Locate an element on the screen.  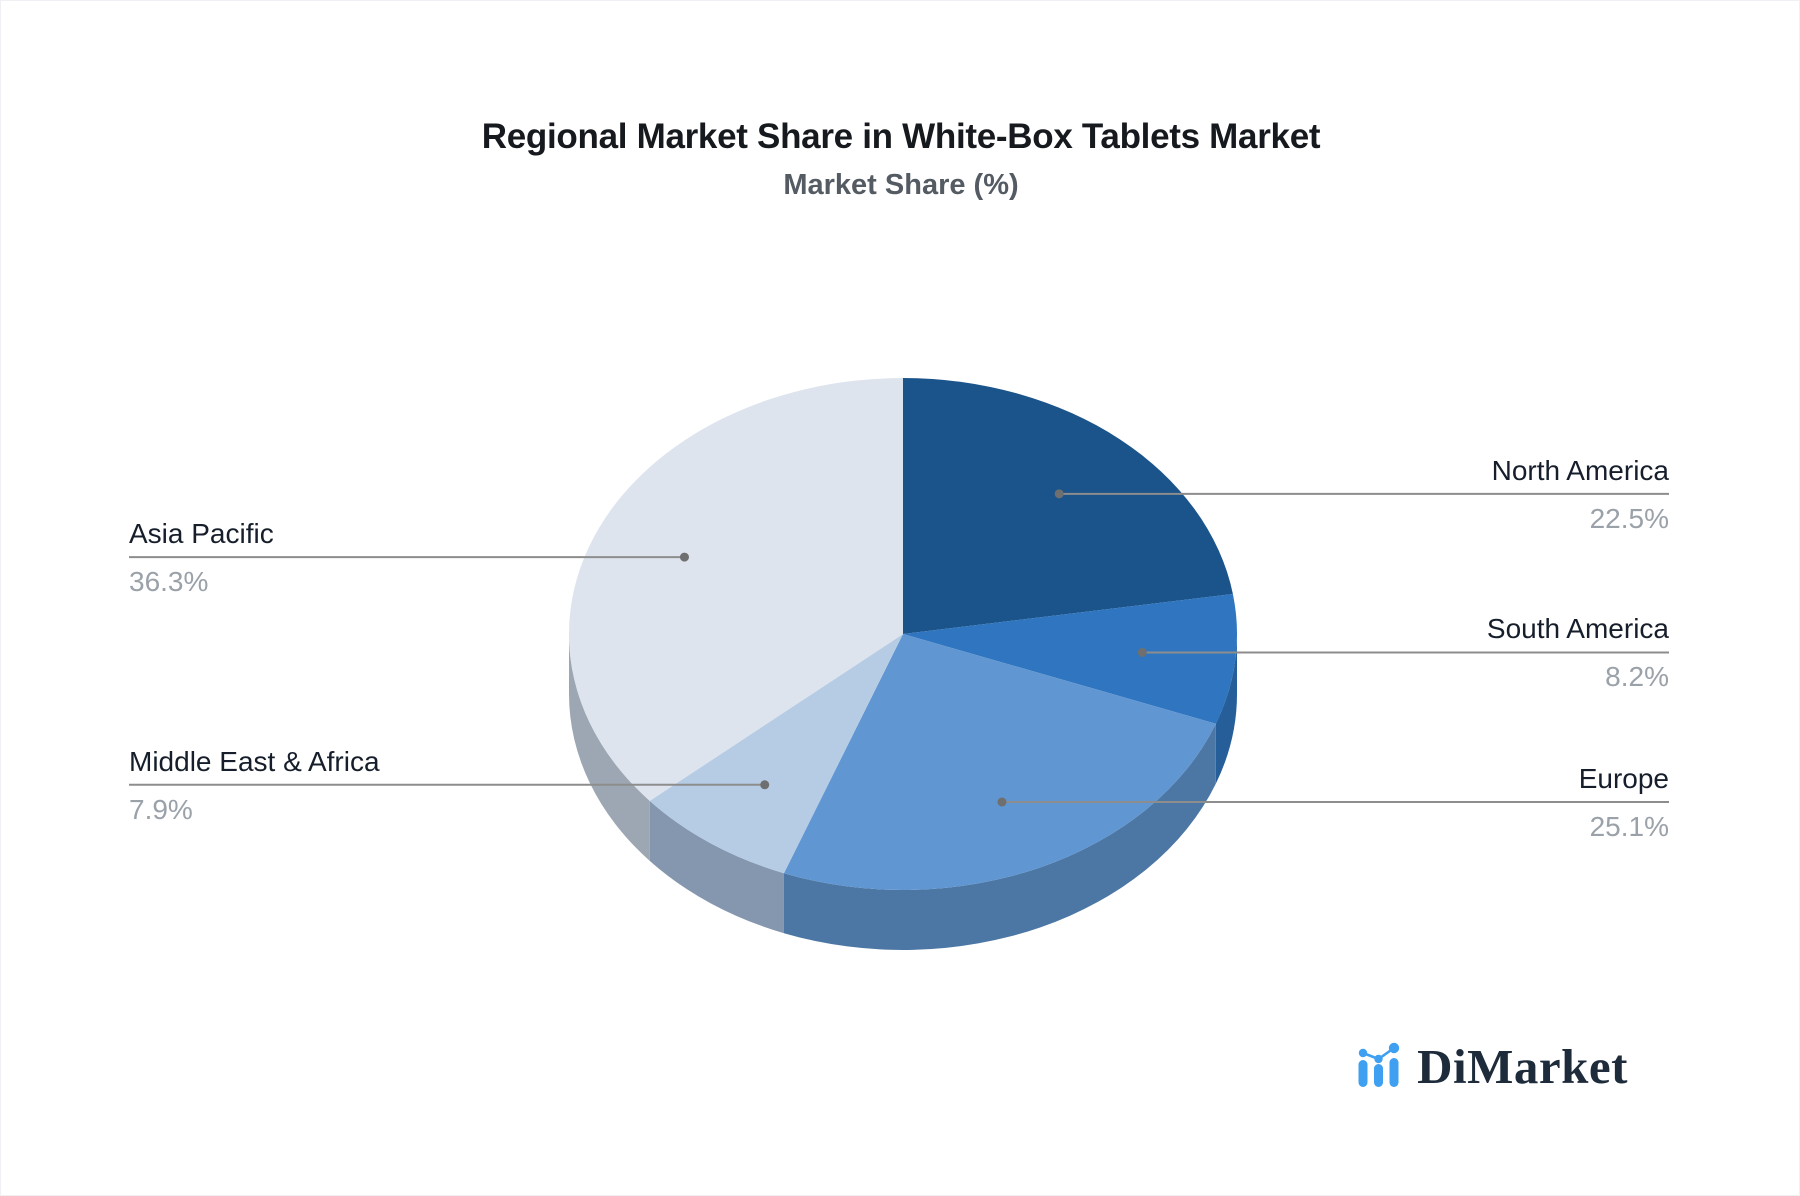
chart-subtitle: Market Share (%) is located at coordinates (901, 185).